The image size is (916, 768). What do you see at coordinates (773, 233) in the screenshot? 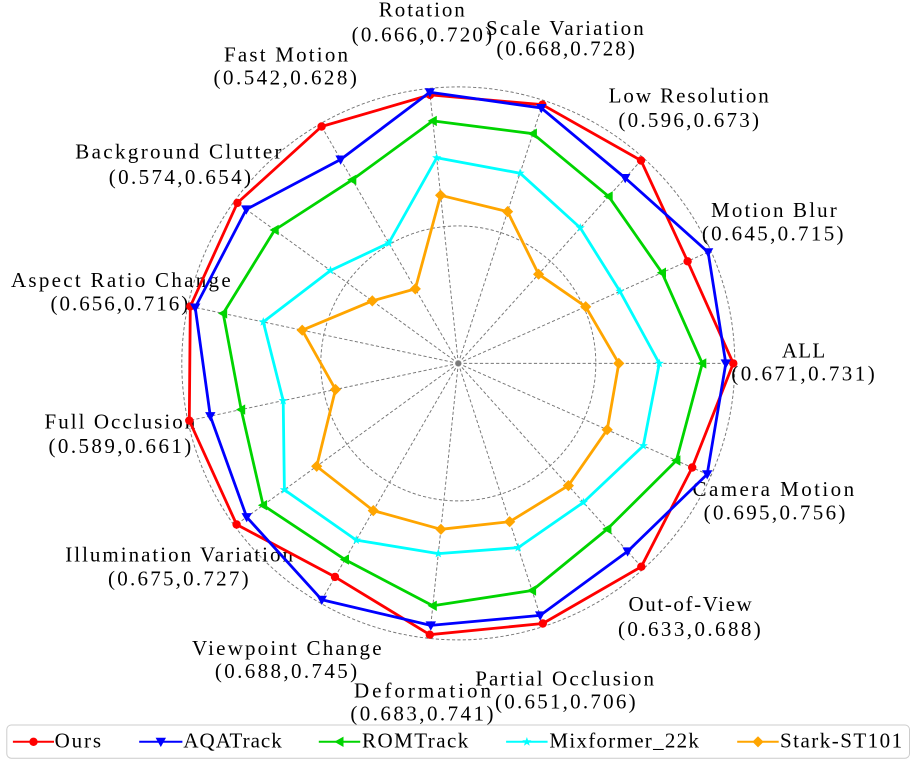
I see `svg-text: (0.645,0.715)` at bounding box center [773, 233].